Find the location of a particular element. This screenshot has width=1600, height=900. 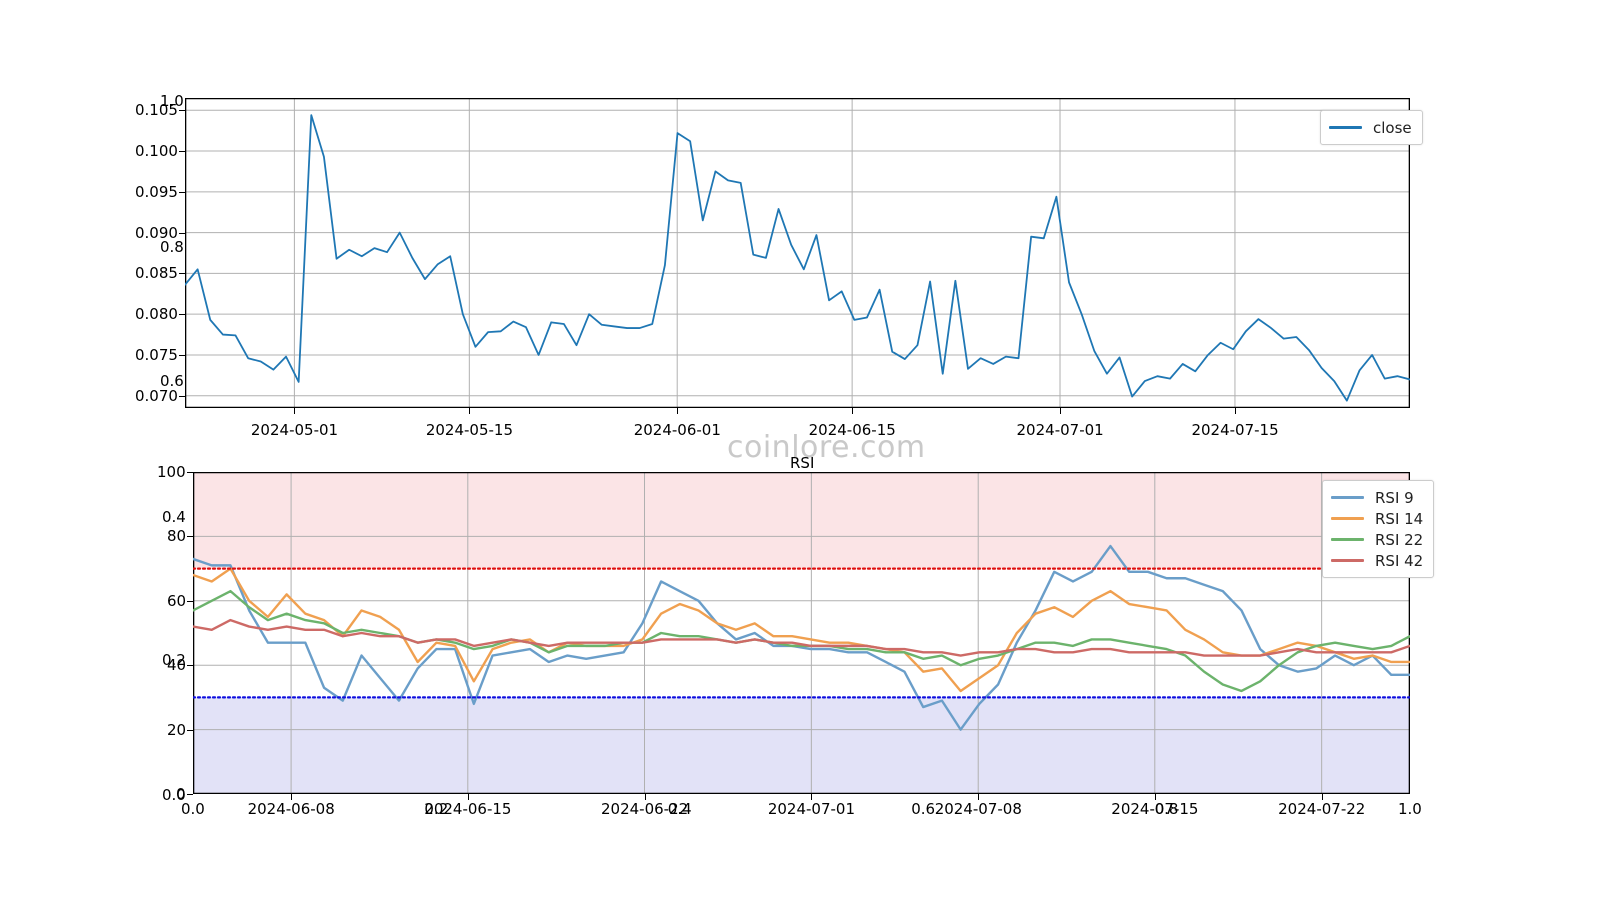

price-y-tick-6: 0.100 is located at coordinates (156, 151).